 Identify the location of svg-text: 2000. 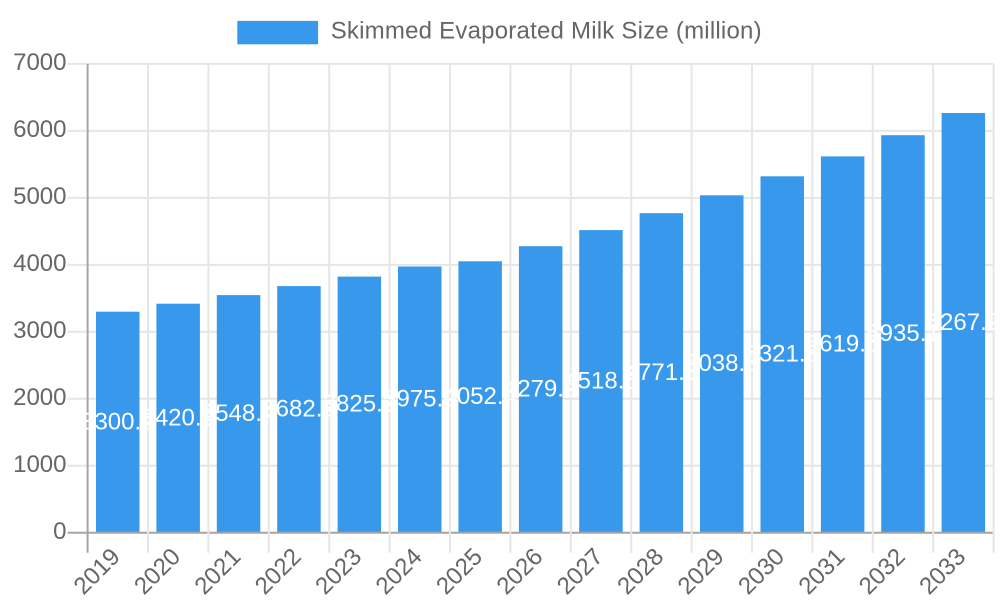
(39, 397).